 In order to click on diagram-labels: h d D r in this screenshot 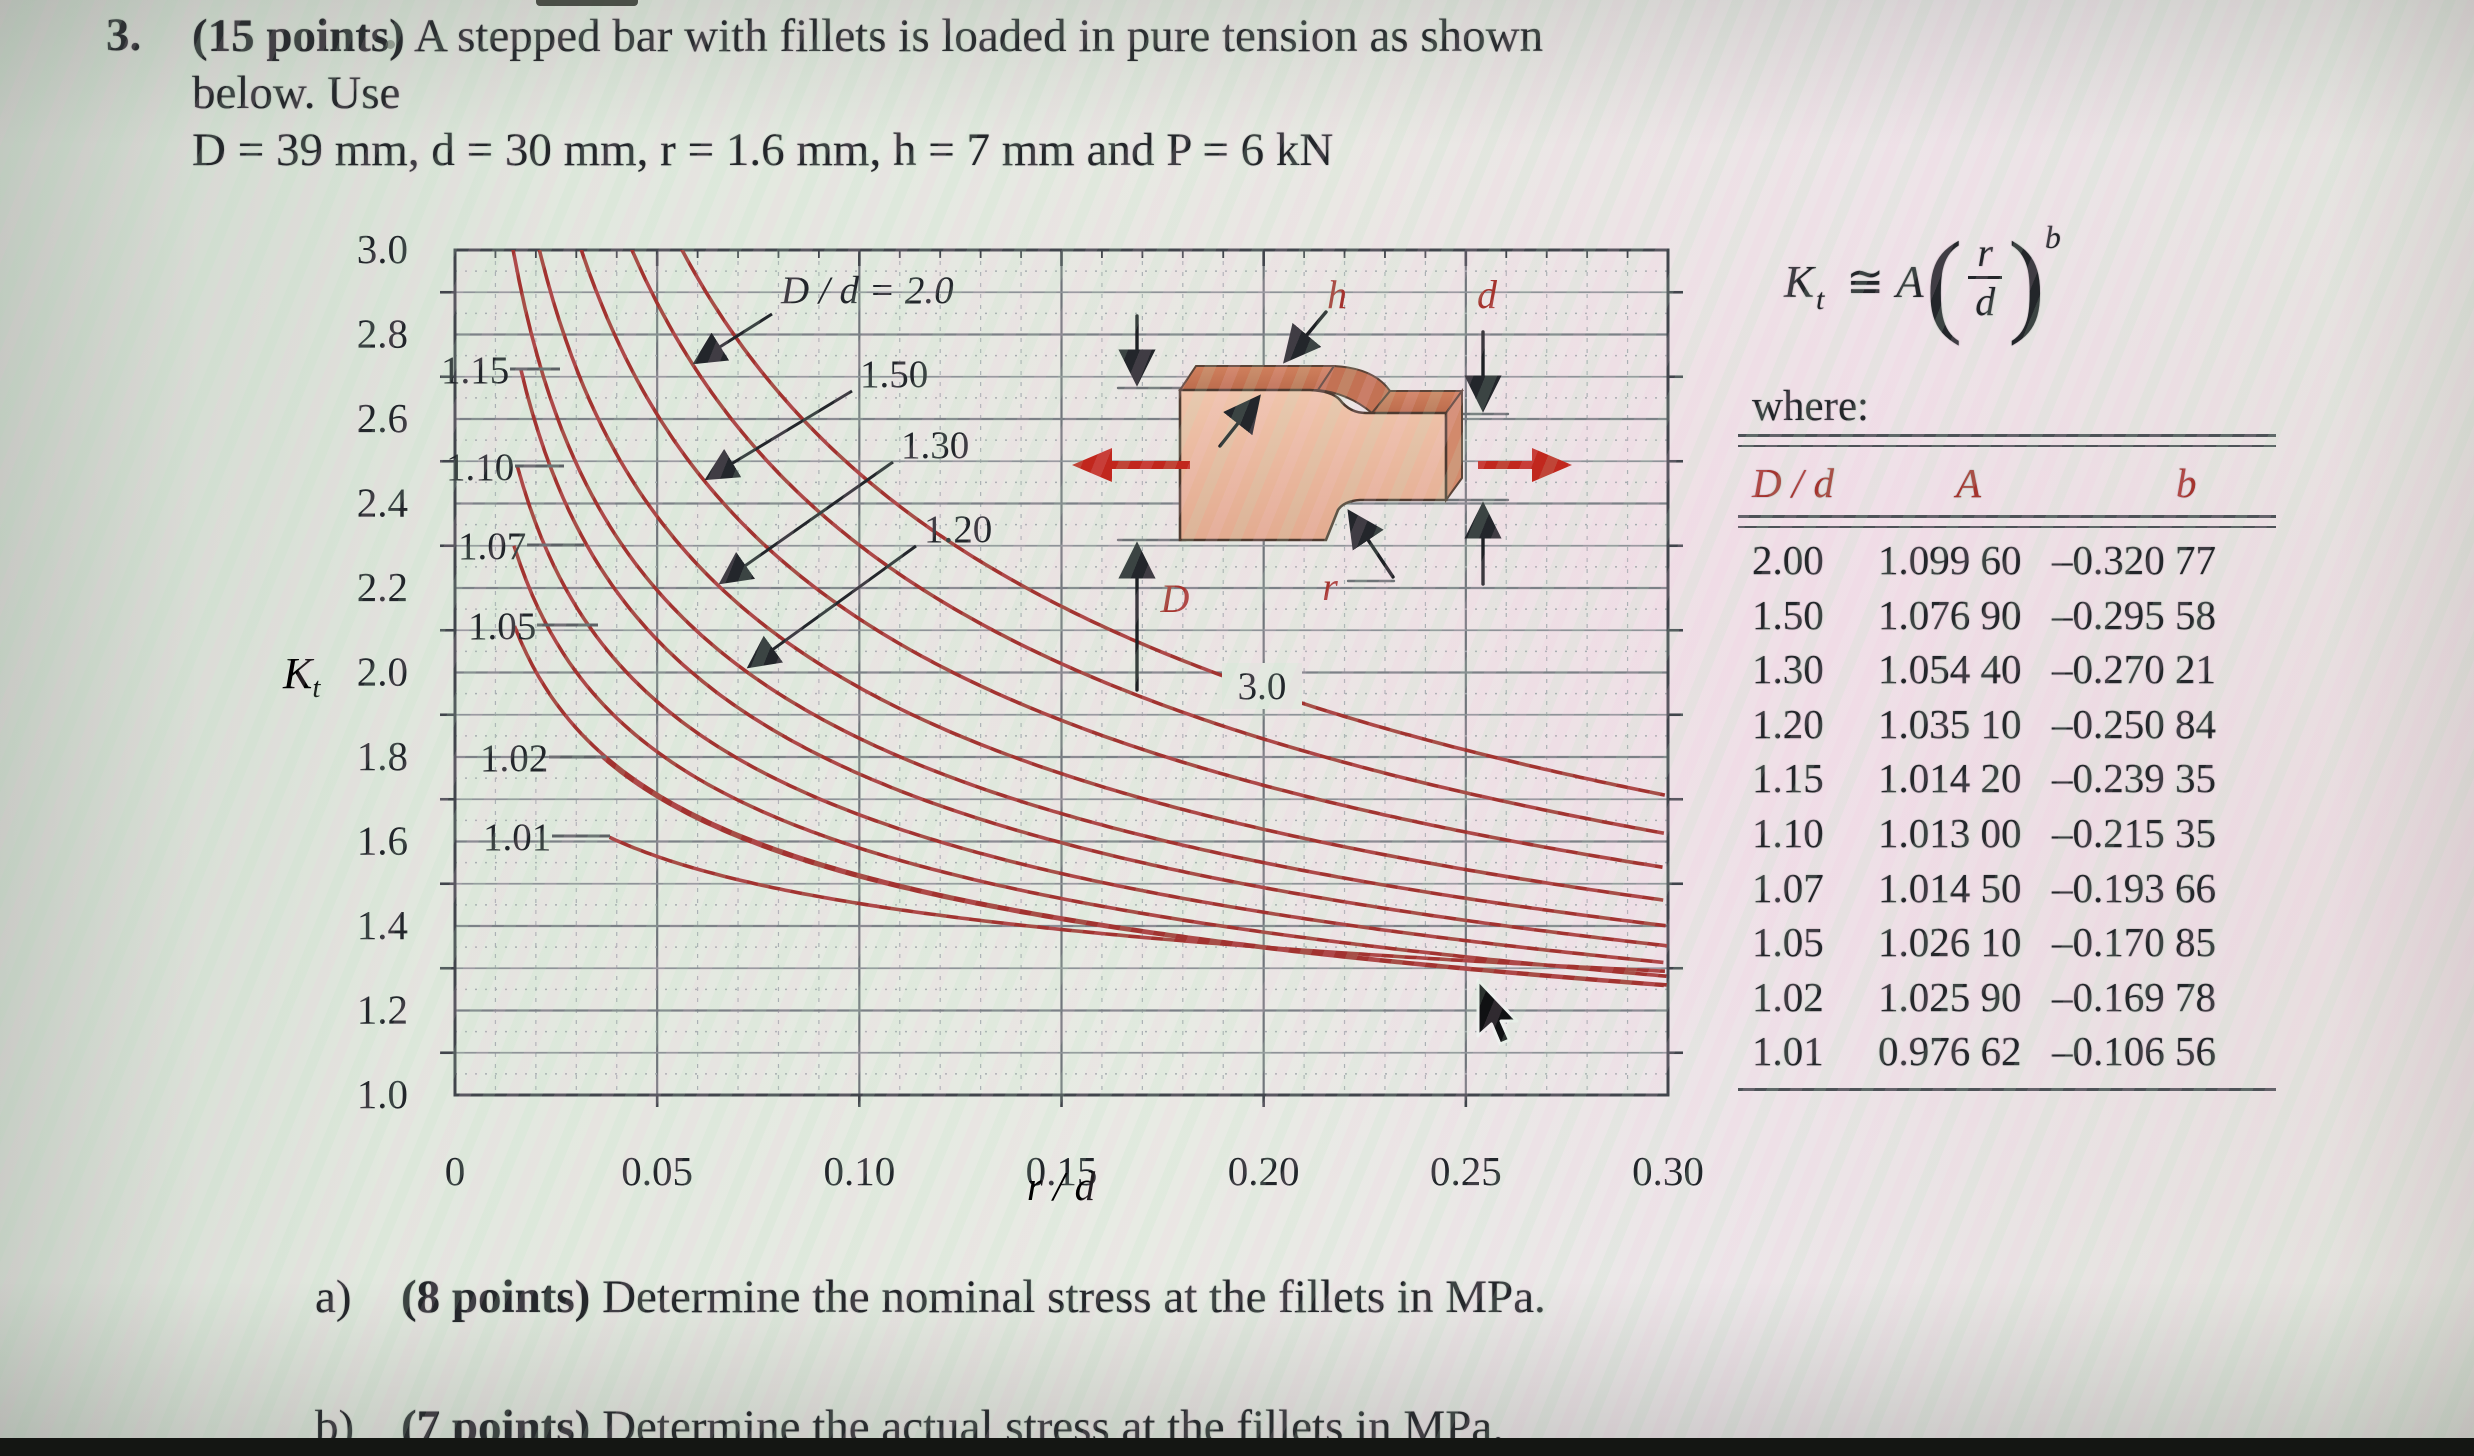, I will do `click(1329, 446)`.